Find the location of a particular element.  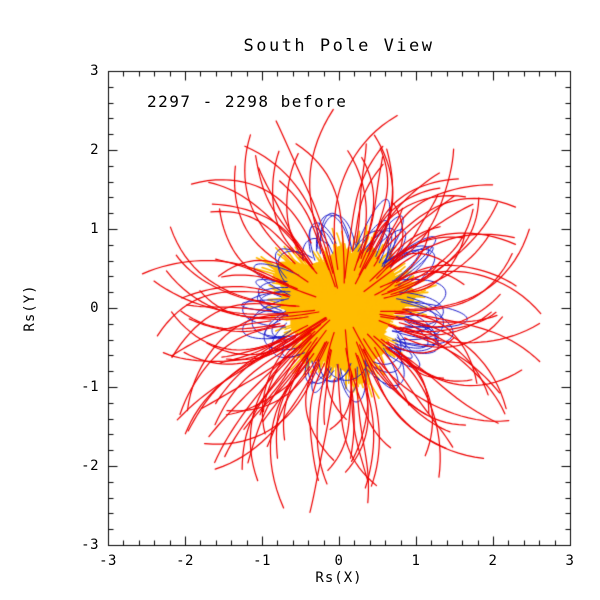

y-tick-label: -1 is located at coordinates (90, 387).